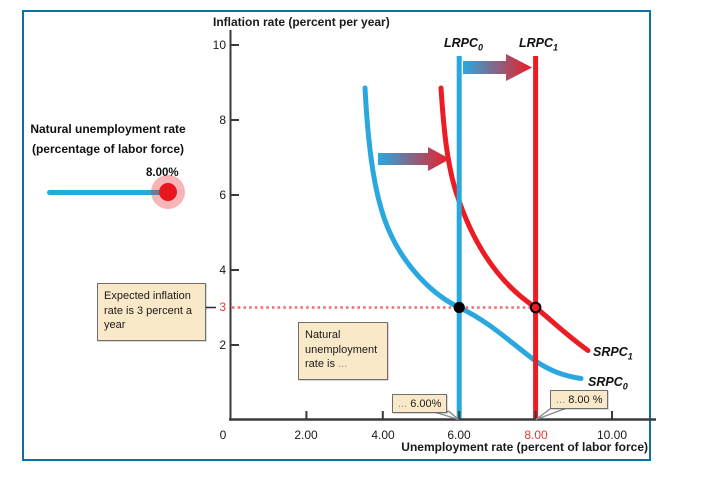  I want to click on natural-rate-slider-track, so click(108, 192).